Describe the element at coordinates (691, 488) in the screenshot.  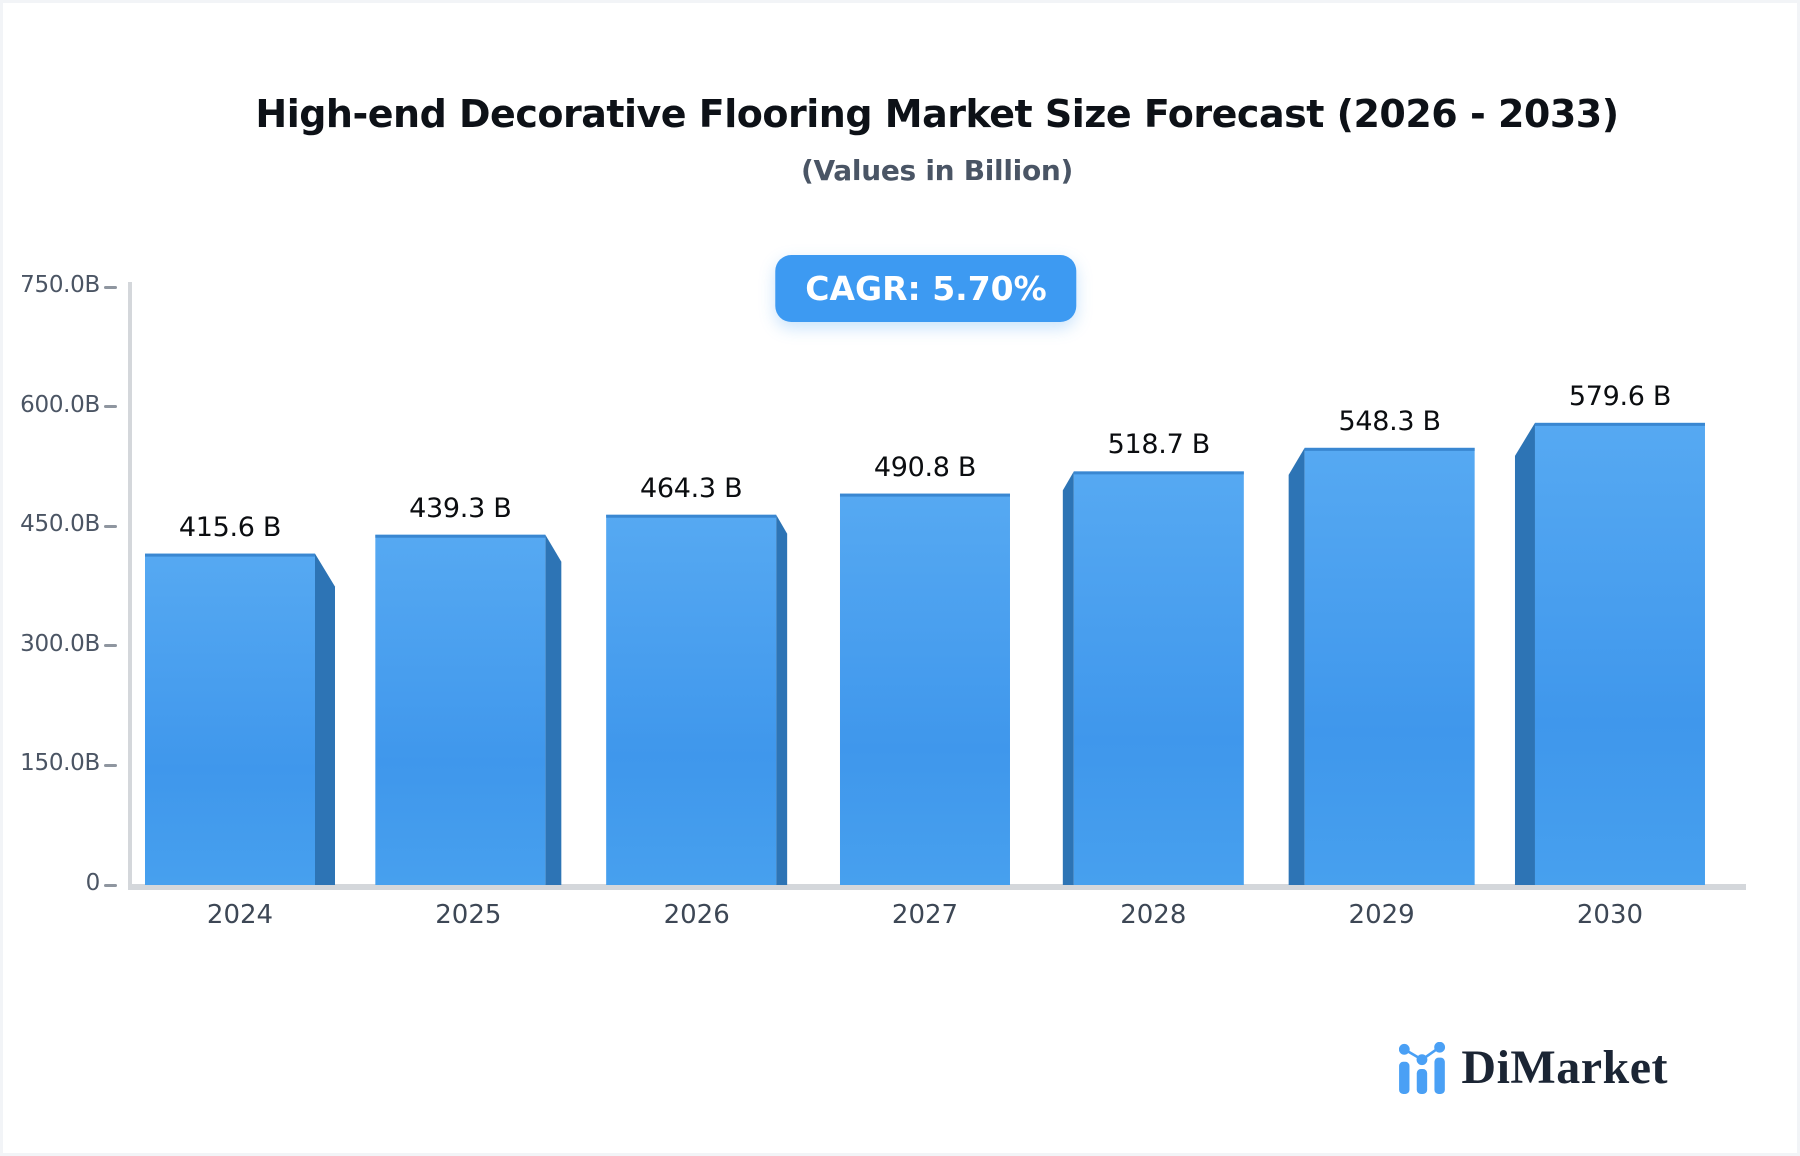
I see `bar-value-label: 464.3 B` at that location.